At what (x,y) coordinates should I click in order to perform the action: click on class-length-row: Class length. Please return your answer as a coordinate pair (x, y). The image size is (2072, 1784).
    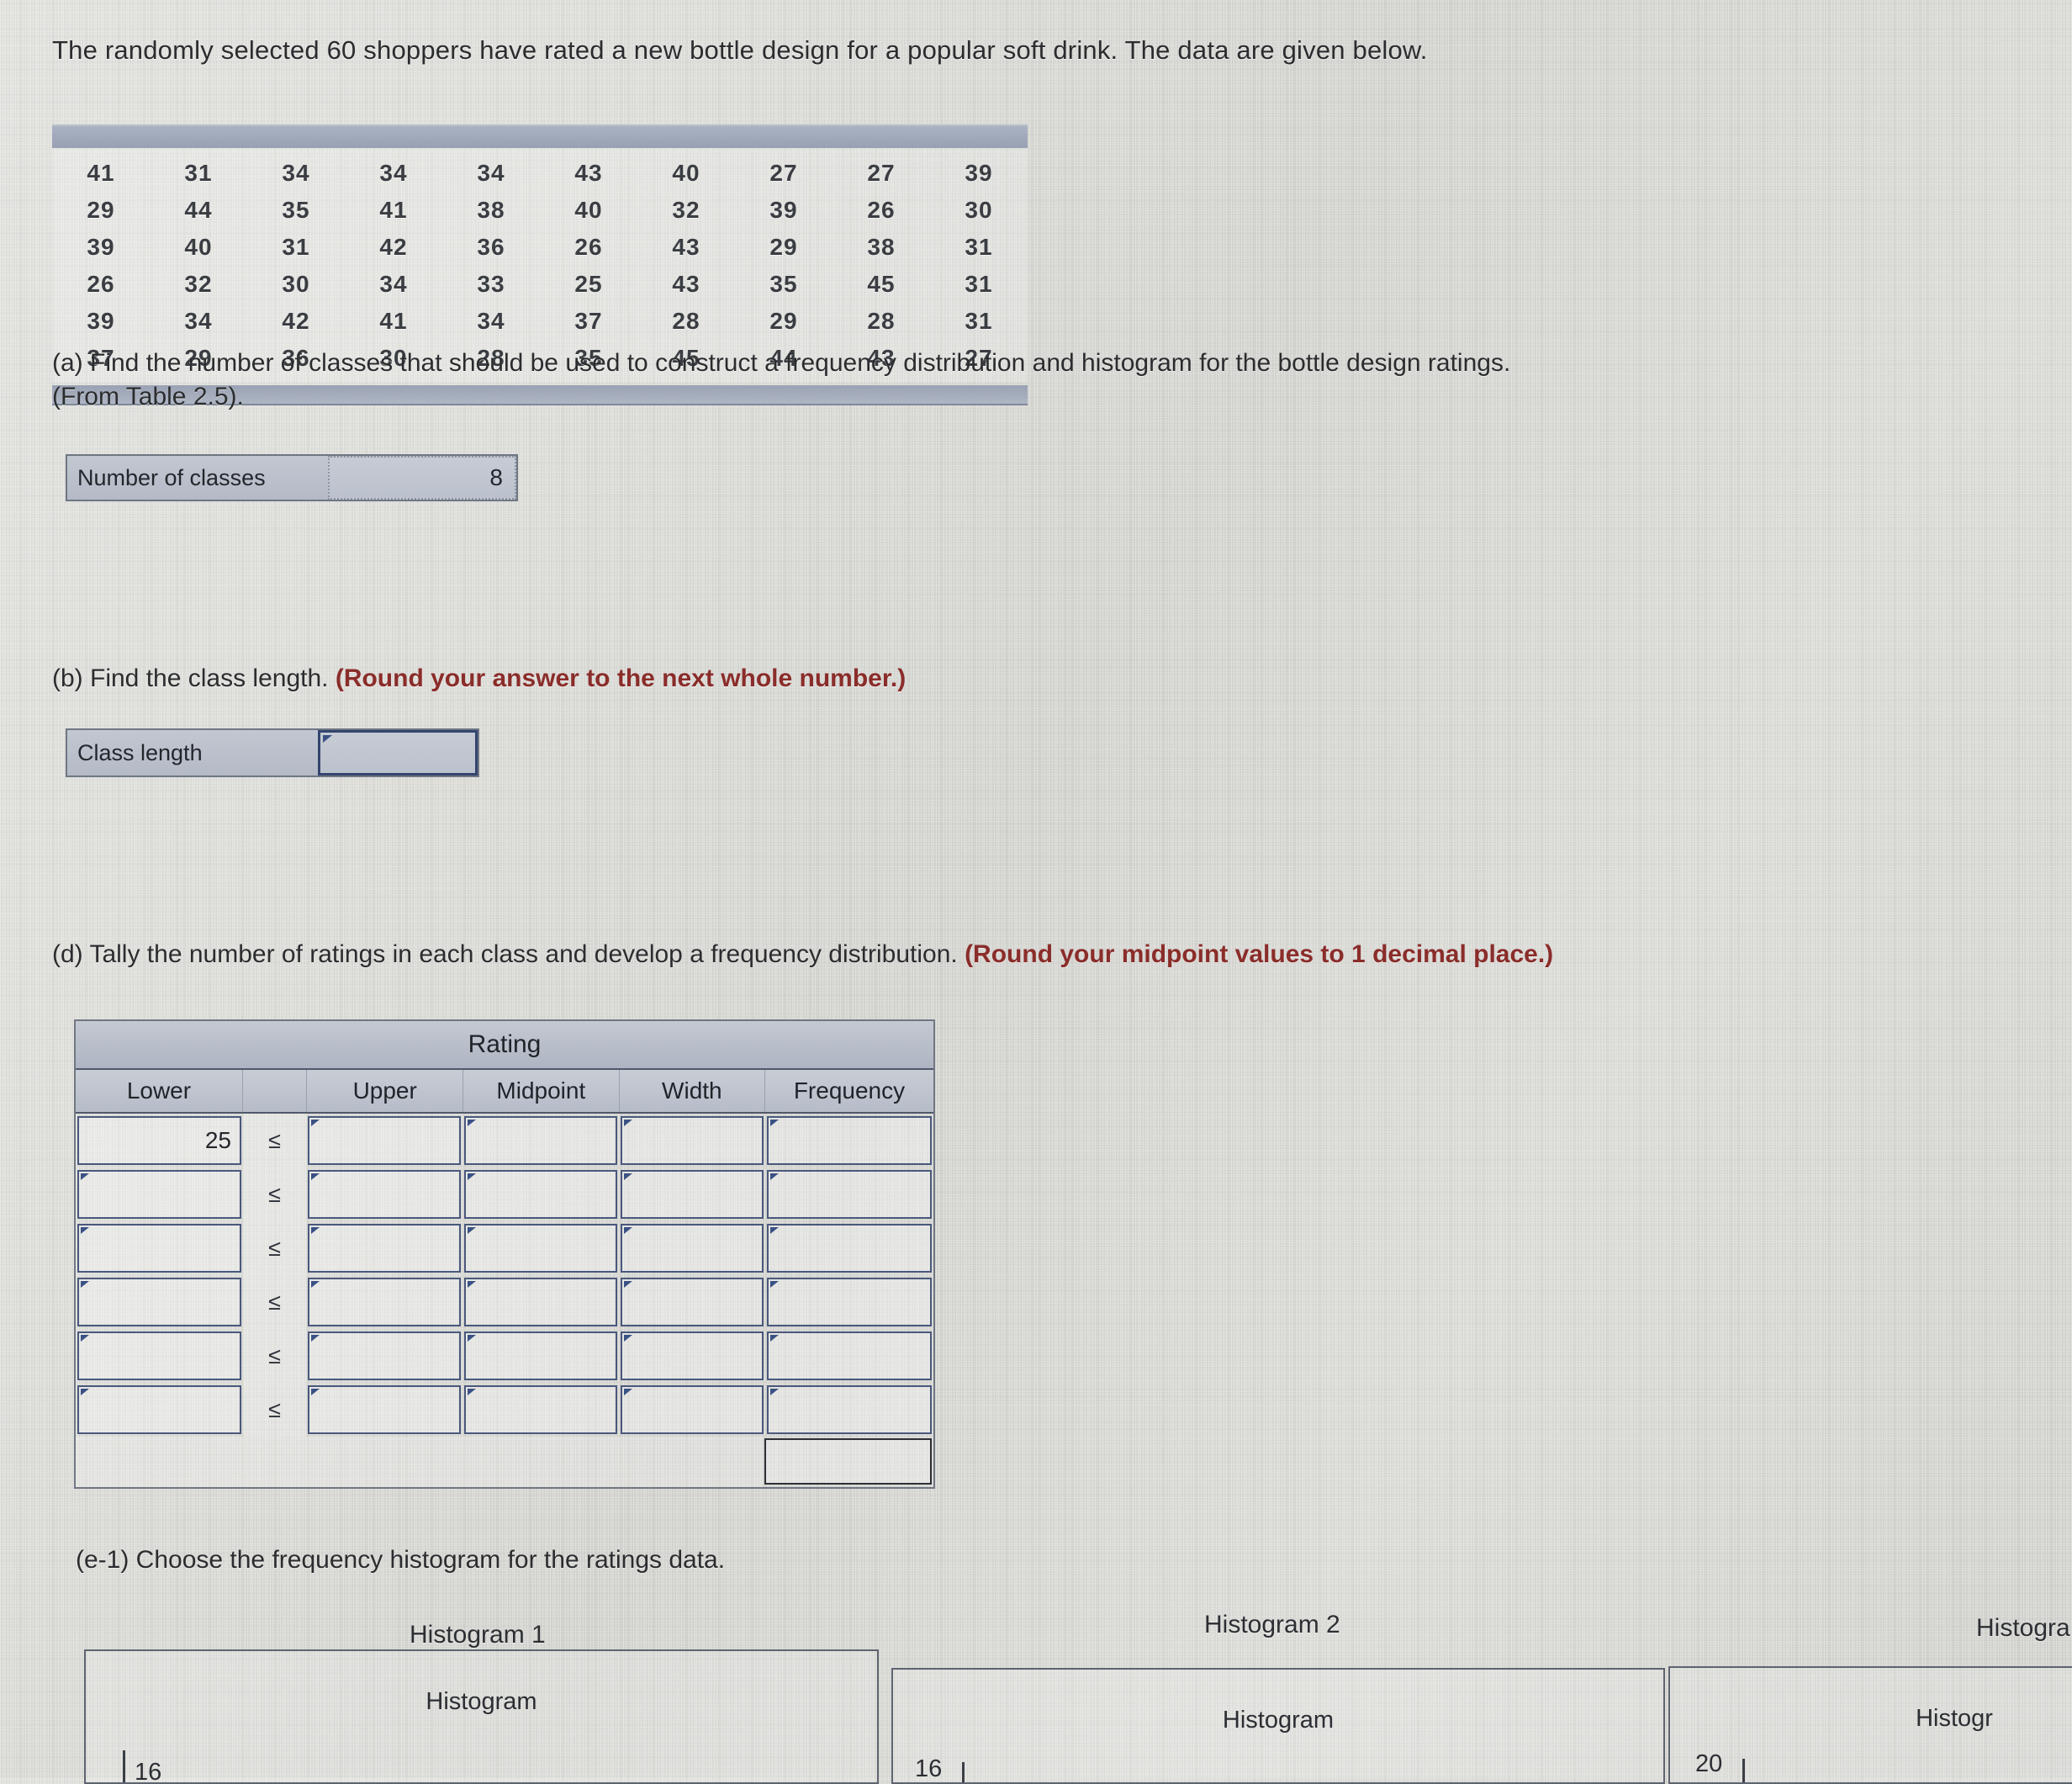
    Looking at the image, I should click on (272, 753).